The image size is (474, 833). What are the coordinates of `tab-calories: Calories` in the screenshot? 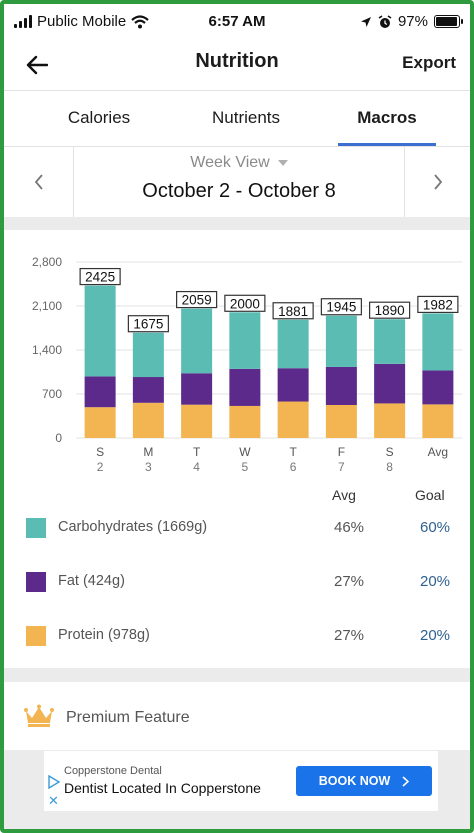 It's located at (99, 117).